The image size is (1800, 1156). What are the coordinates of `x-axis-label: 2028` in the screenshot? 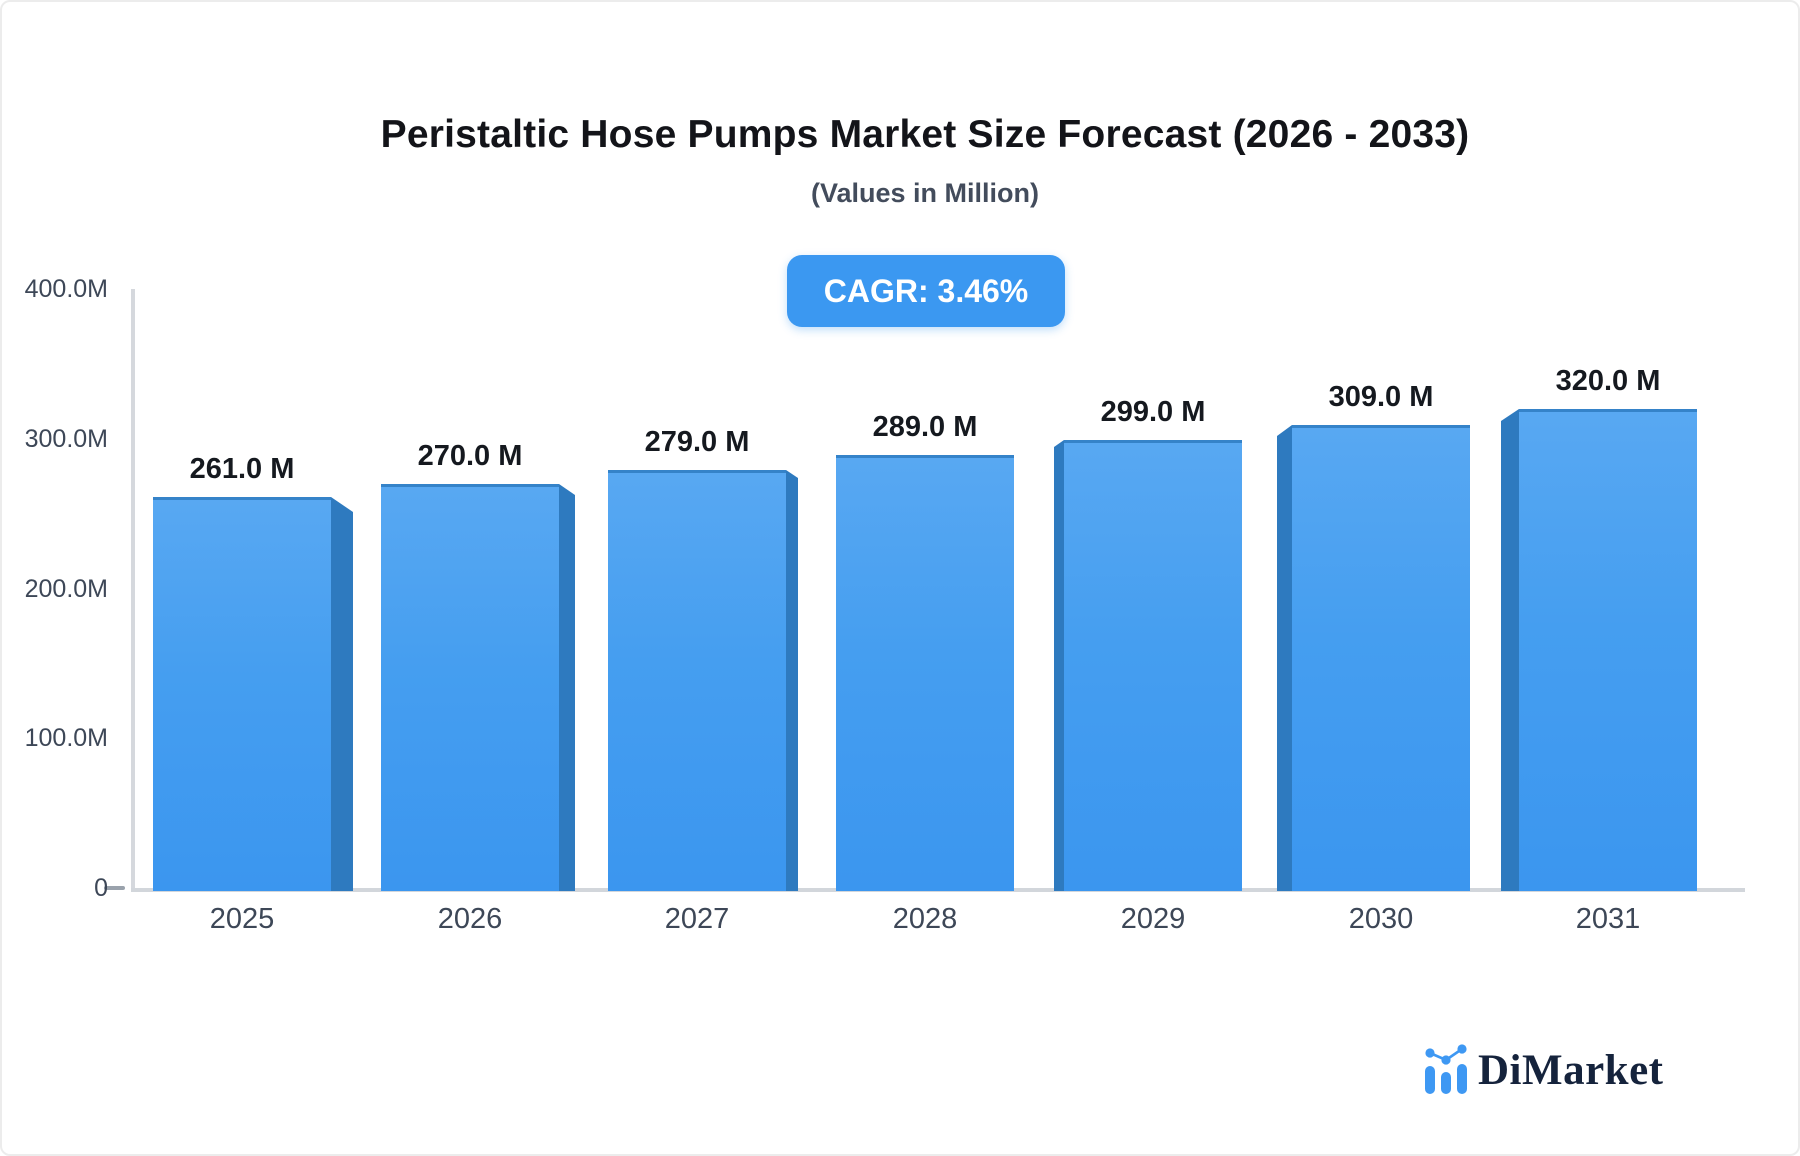 It's located at (925, 919).